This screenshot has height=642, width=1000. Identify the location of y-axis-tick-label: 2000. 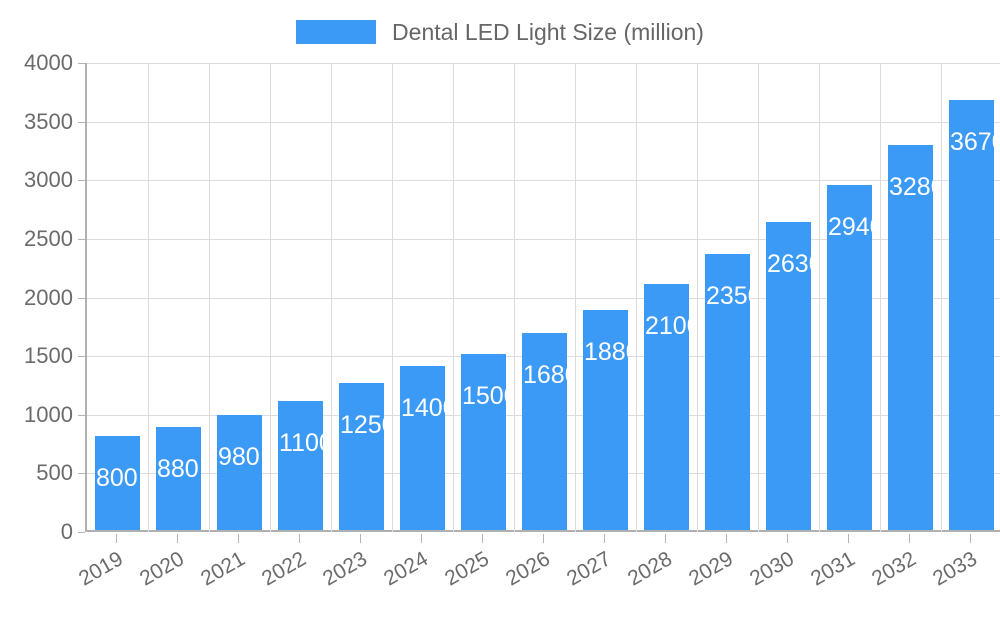
(48, 297).